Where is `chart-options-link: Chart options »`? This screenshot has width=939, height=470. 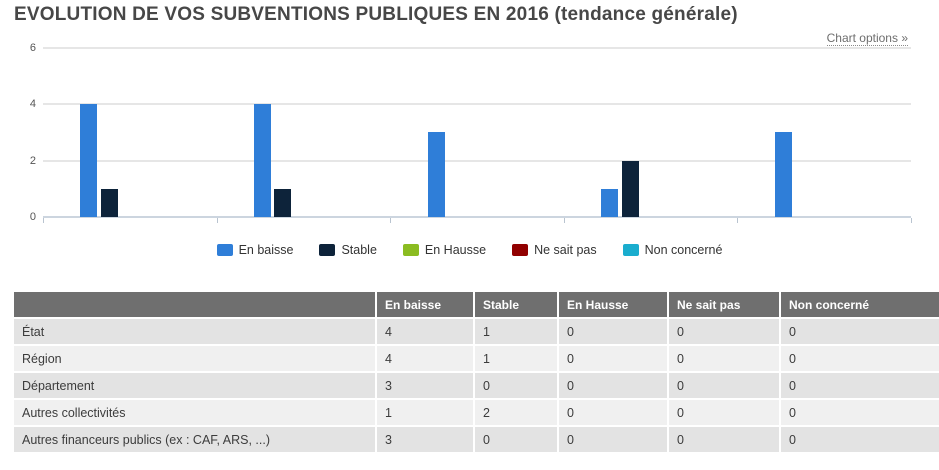
chart-options-link: Chart options » is located at coordinates (867, 38).